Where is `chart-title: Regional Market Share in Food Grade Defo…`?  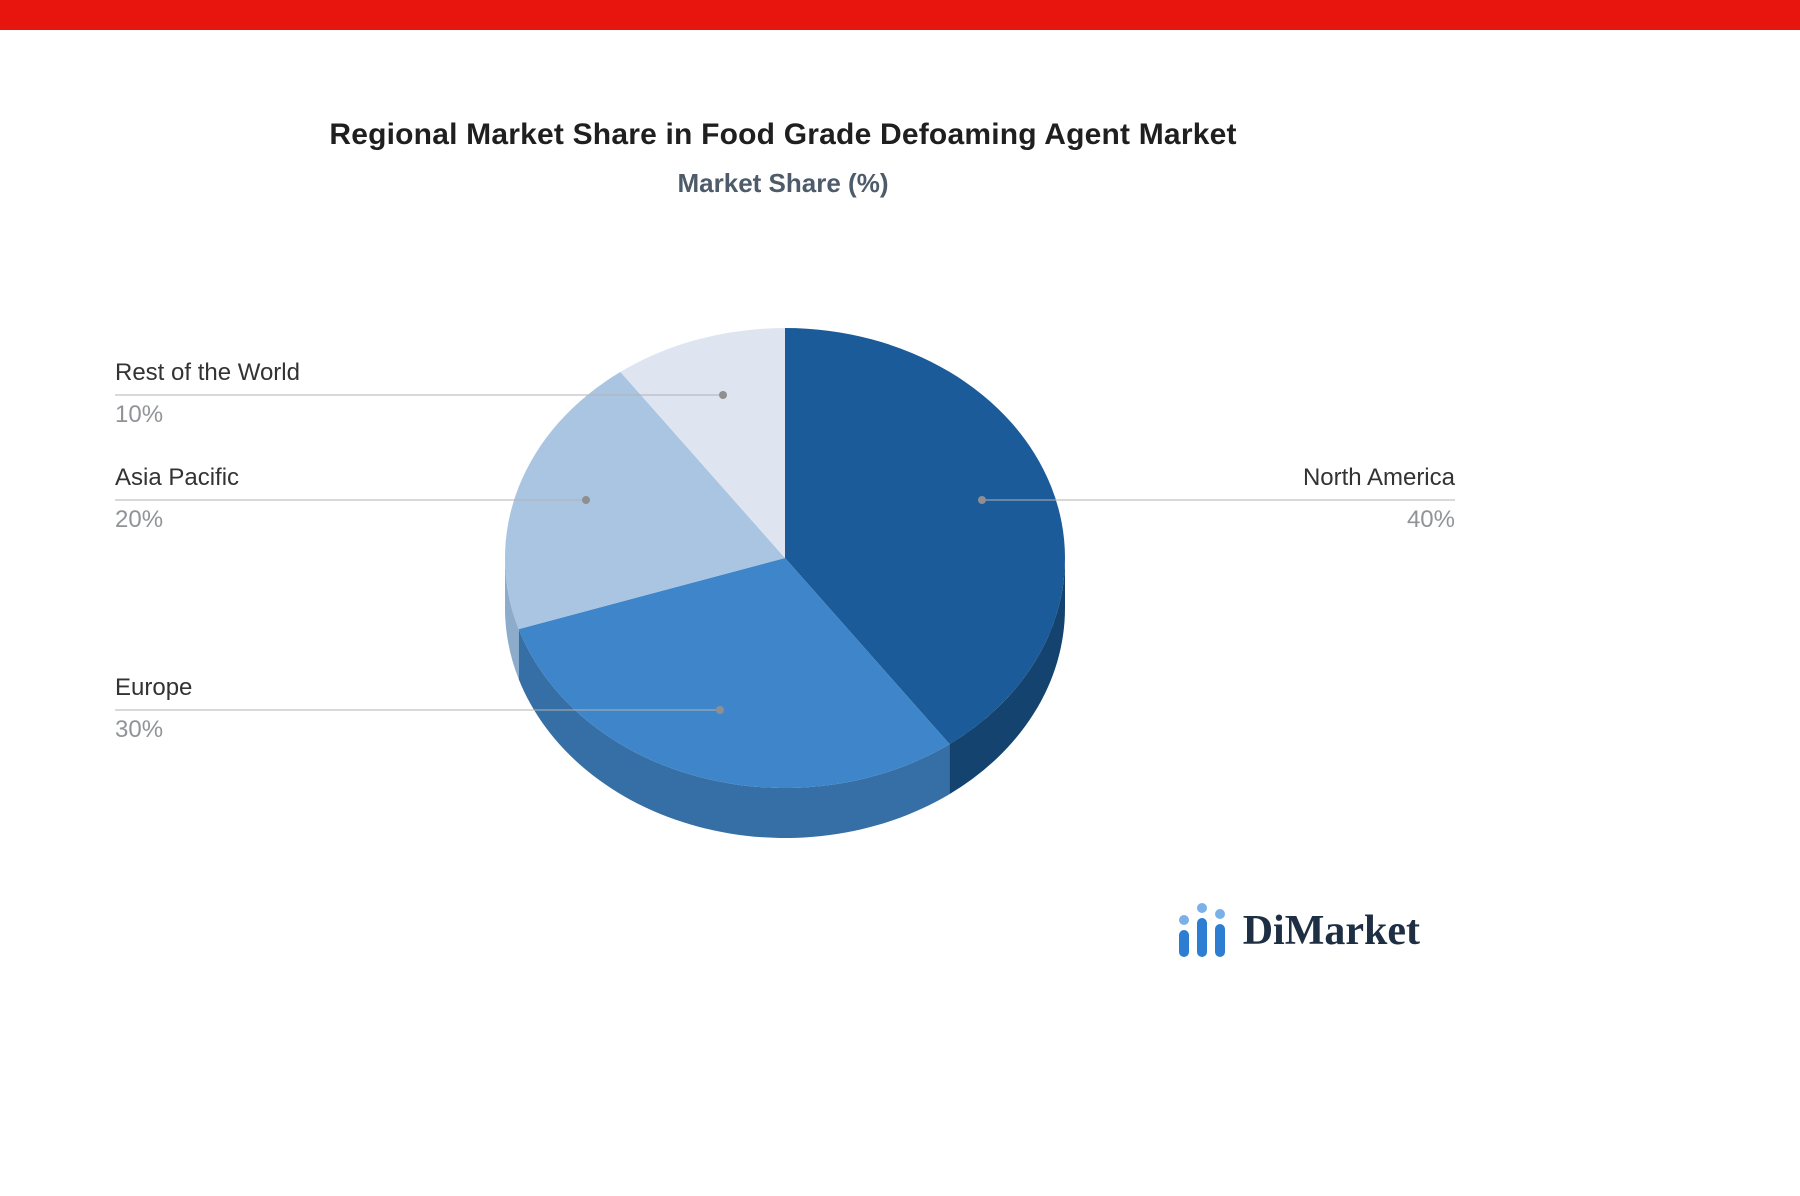
chart-title: Regional Market Share in Food Grade Defo… is located at coordinates (783, 134).